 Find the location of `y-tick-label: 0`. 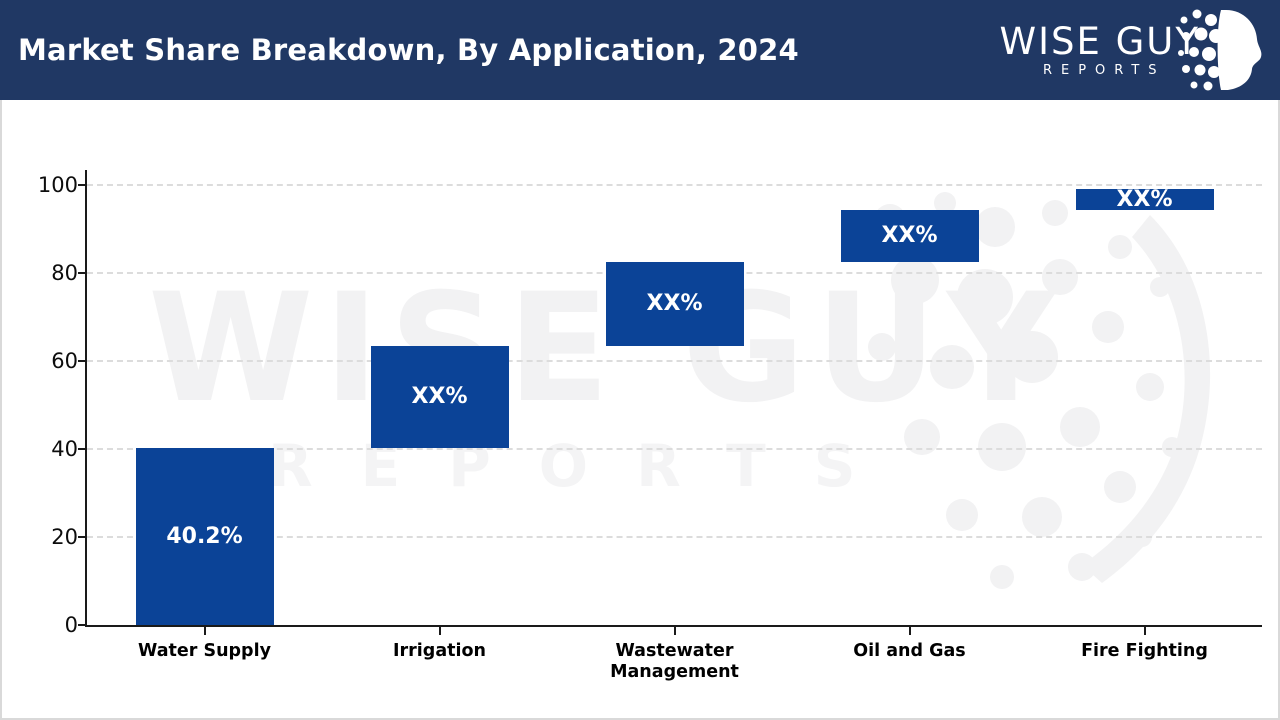

y-tick-label: 0 is located at coordinates (71, 625).